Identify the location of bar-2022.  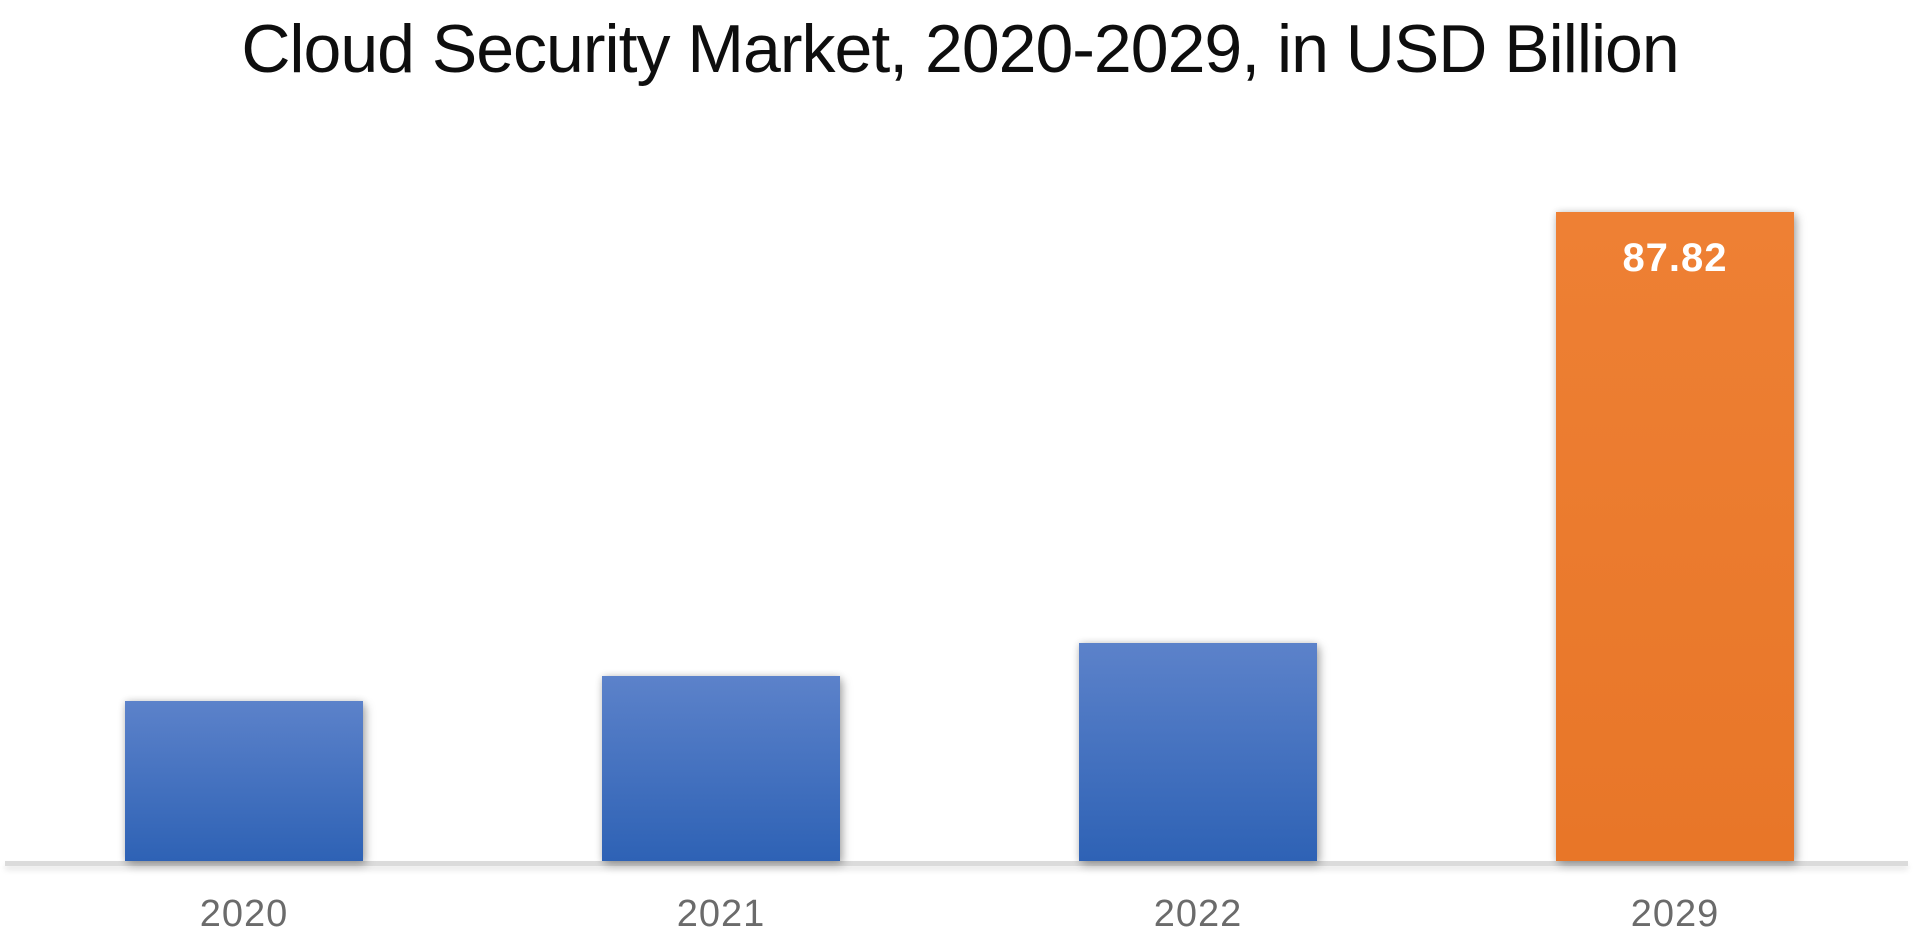
(1198, 752).